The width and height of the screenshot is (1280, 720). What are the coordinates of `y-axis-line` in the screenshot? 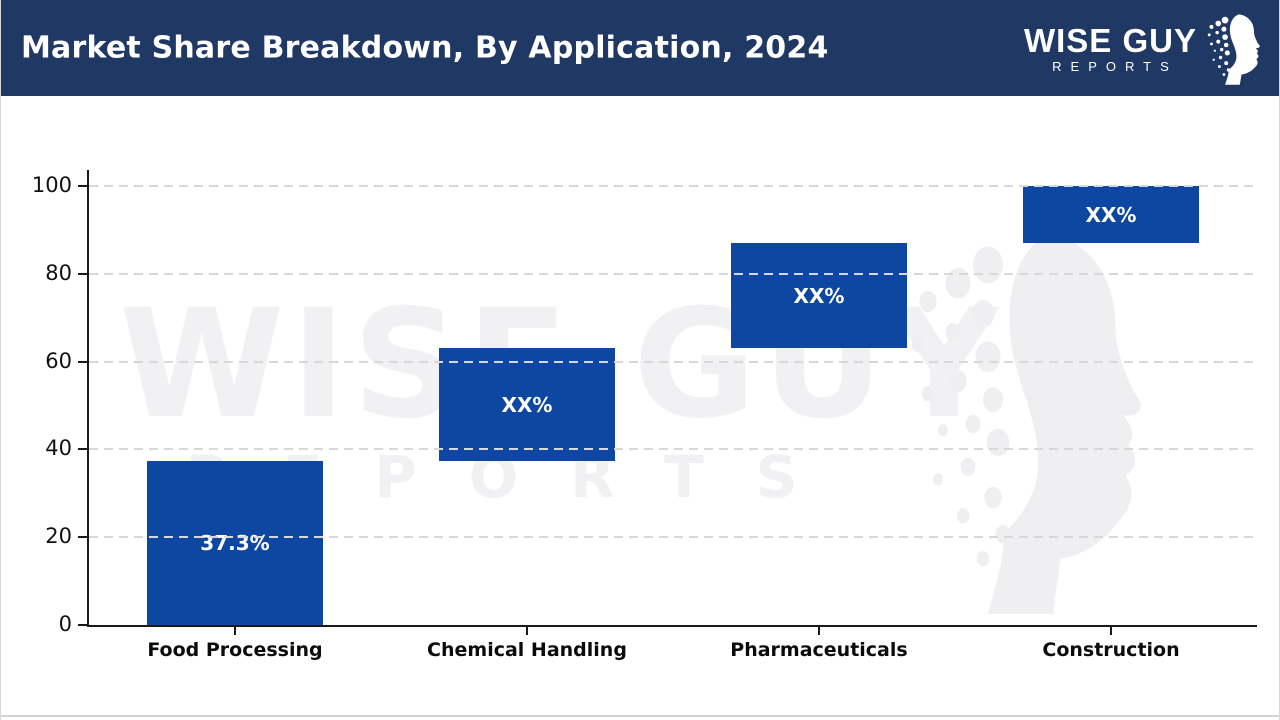 It's located at (88, 398).